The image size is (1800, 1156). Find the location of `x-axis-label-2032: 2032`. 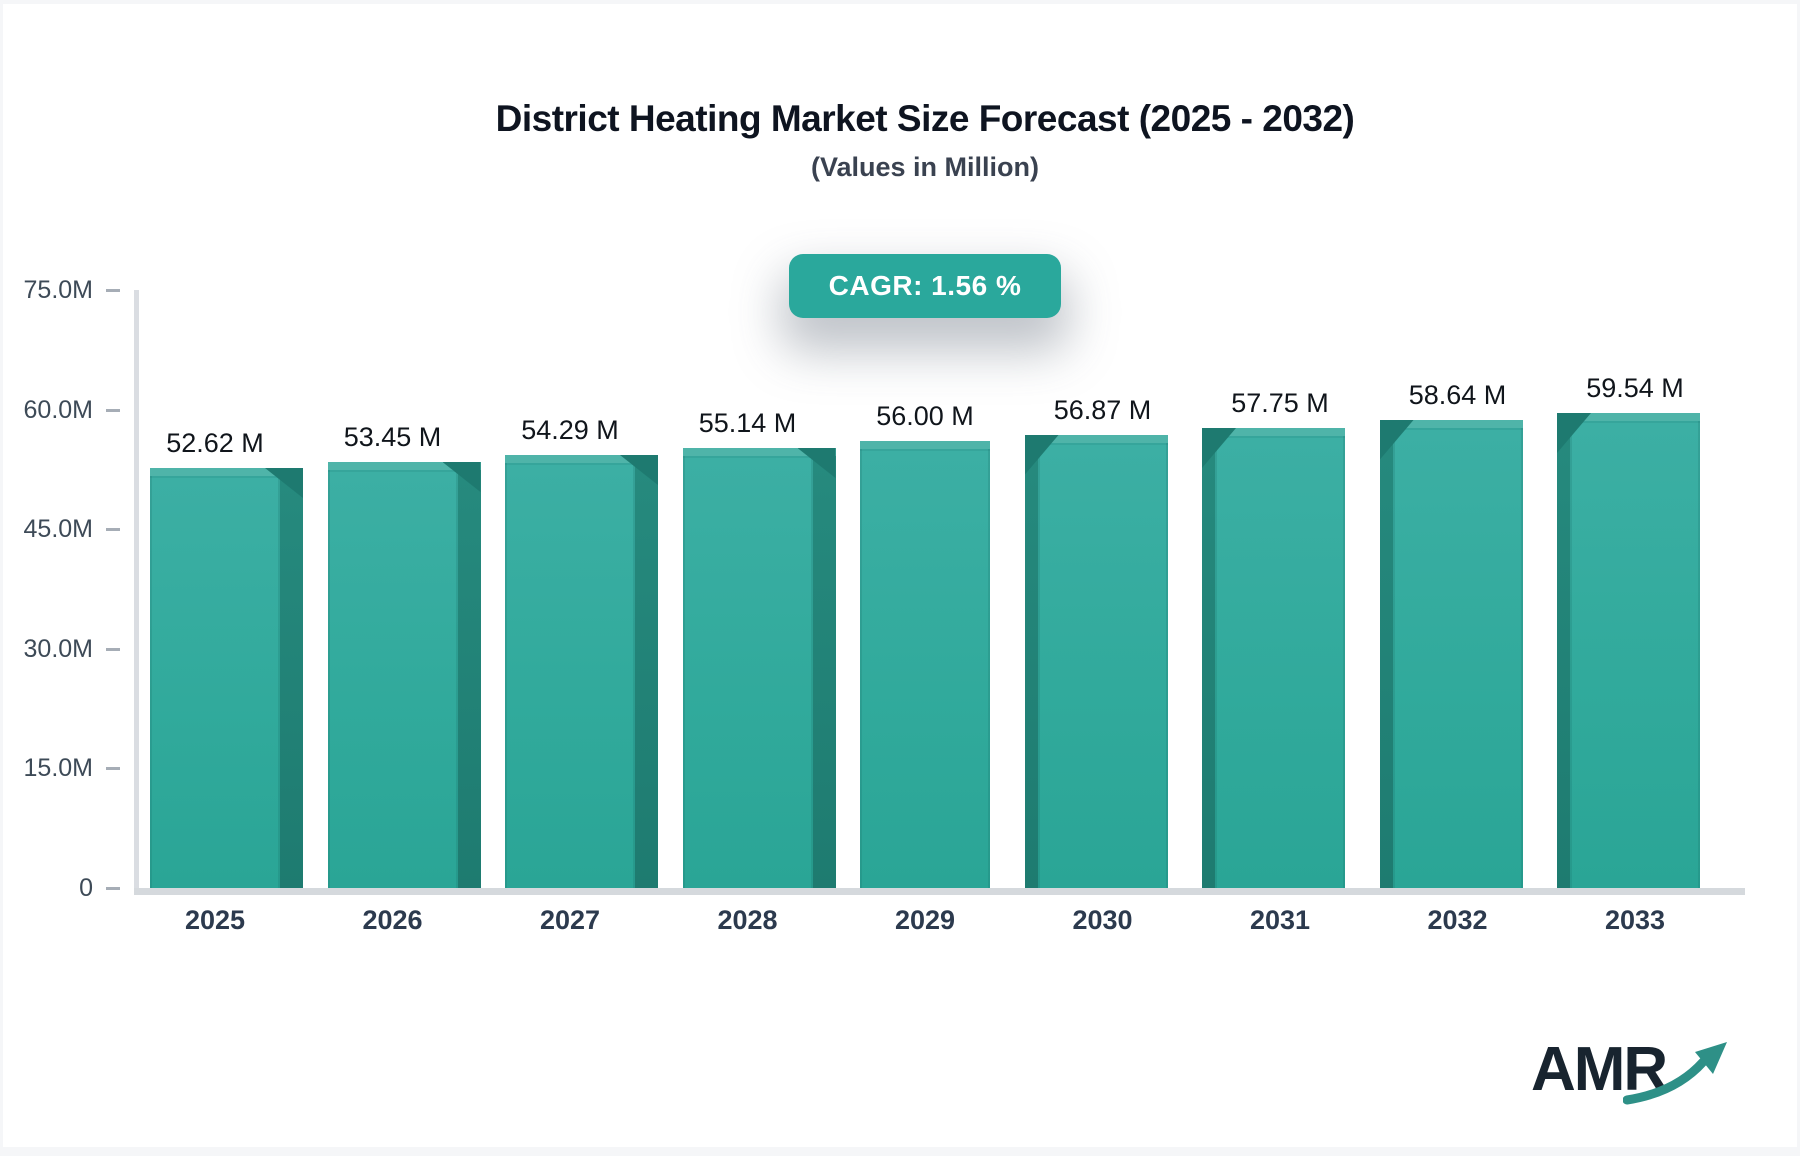

x-axis-label-2032: 2032 is located at coordinates (1457, 920).